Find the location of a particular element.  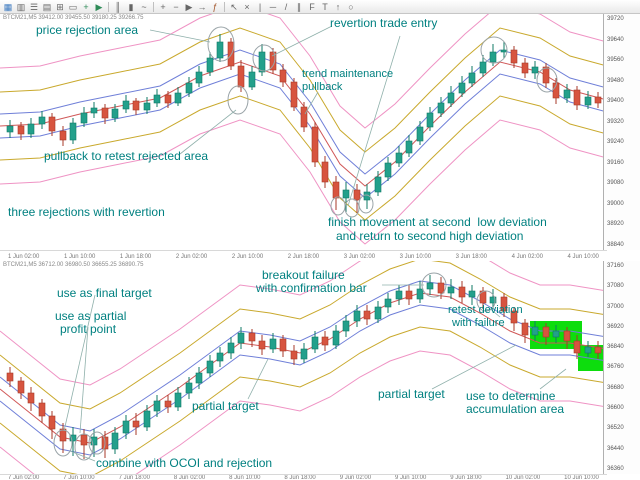

horizontal-line-icon: ─ is located at coordinates (273, 6).